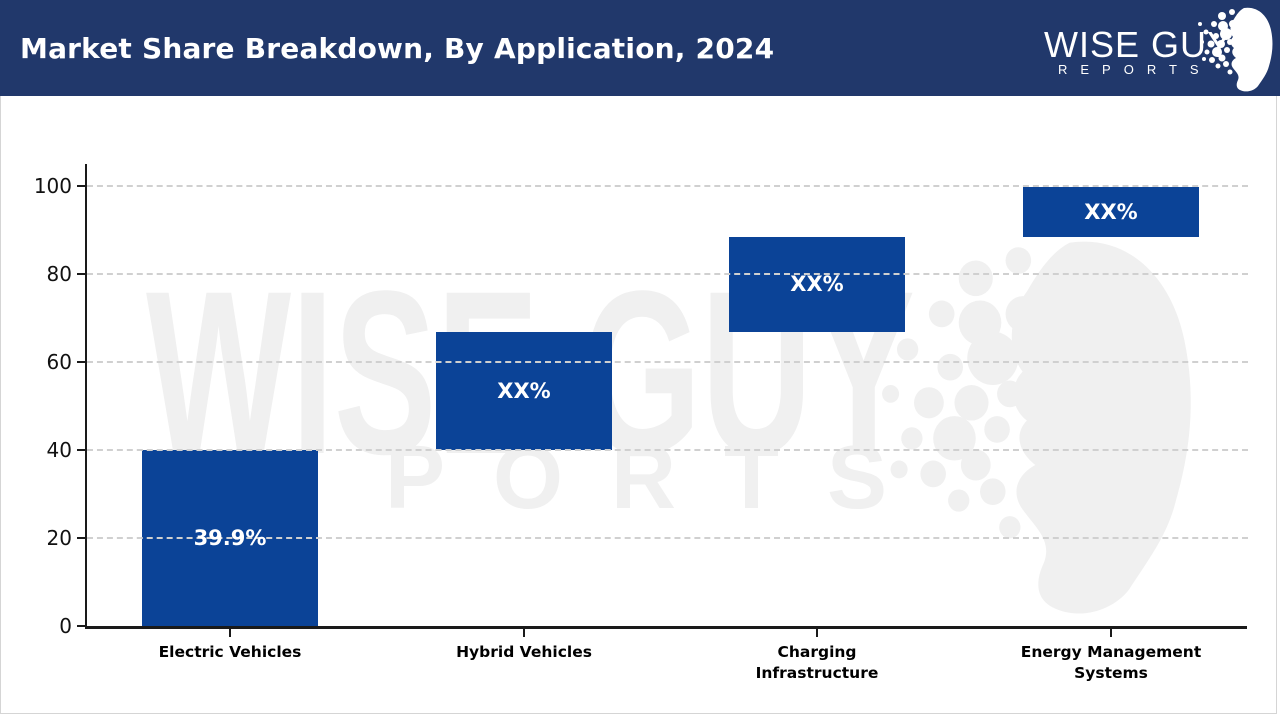 Image resolution: width=1280 pixels, height=720 pixels. Describe the element at coordinates (230, 538) in the screenshot. I see `bar-value-label-electric-vehicles: 39.9%` at that location.